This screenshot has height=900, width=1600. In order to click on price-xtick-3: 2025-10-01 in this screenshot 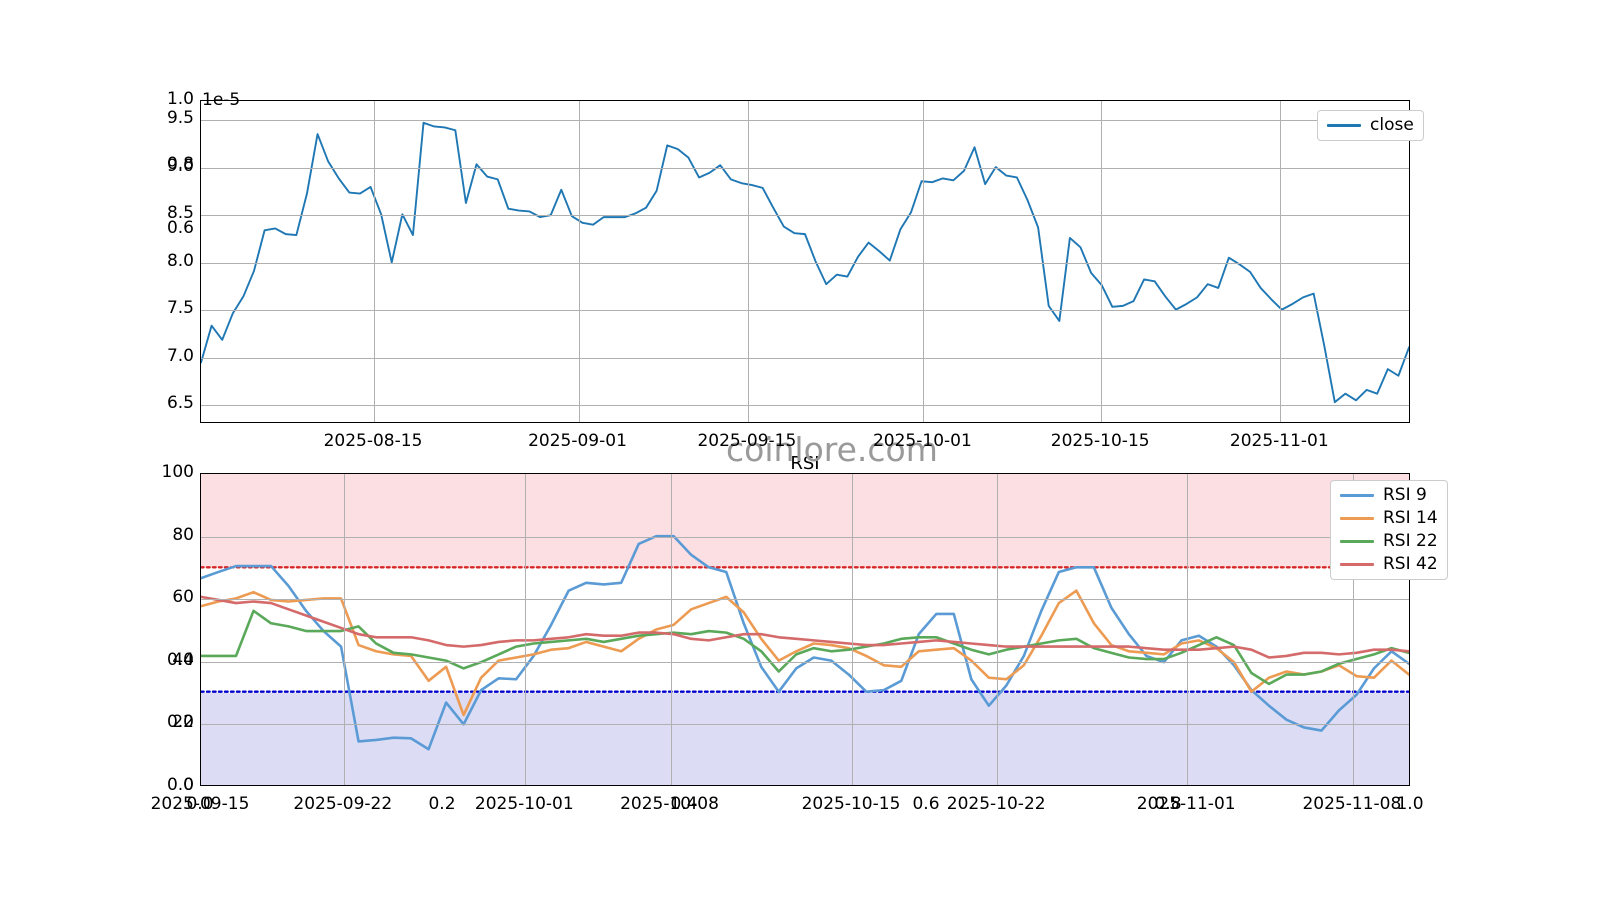, I will do `click(922, 441)`.